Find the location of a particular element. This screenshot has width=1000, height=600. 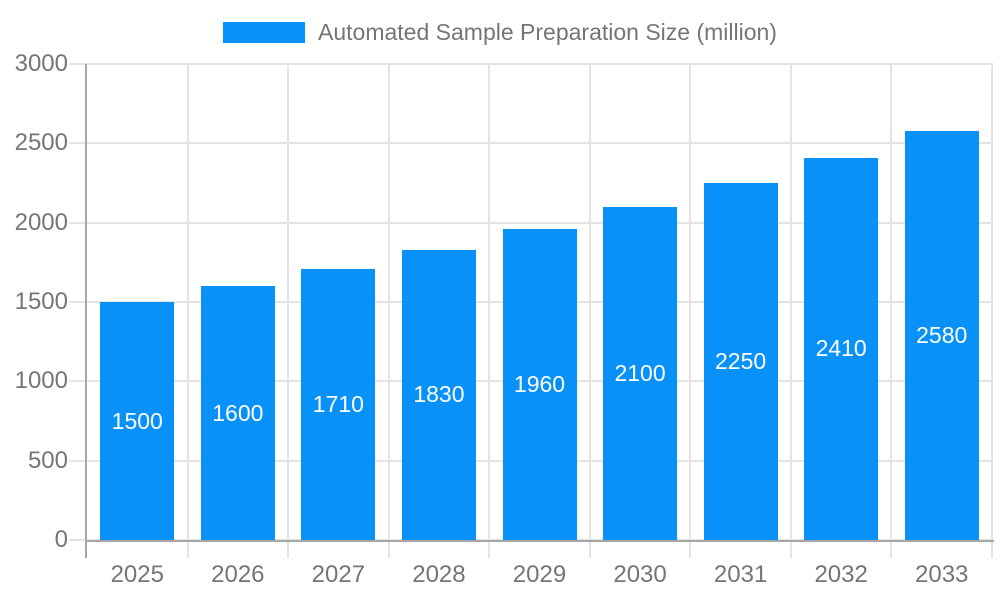

bar-value-label: 2250 is located at coordinates (741, 361).